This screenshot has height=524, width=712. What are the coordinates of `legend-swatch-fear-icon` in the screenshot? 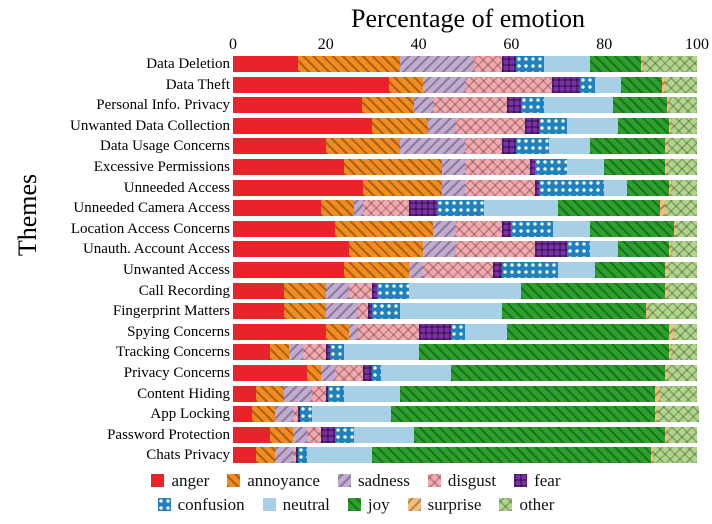 It's located at (521, 480).